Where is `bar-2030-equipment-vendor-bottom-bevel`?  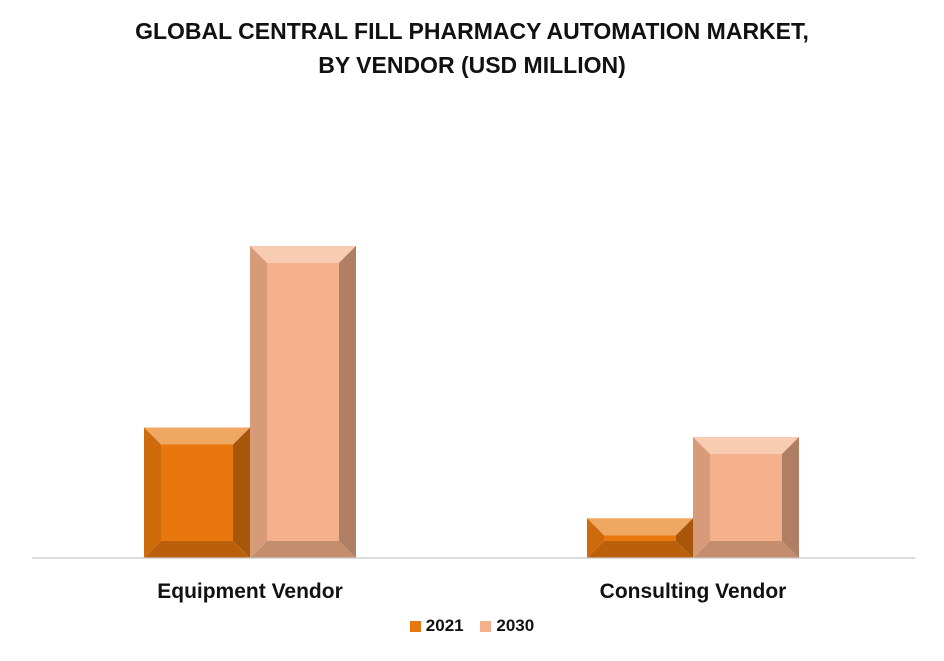 bar-2030-equipment-vendor-bottom-bevel is located at coordinates (303, 549).